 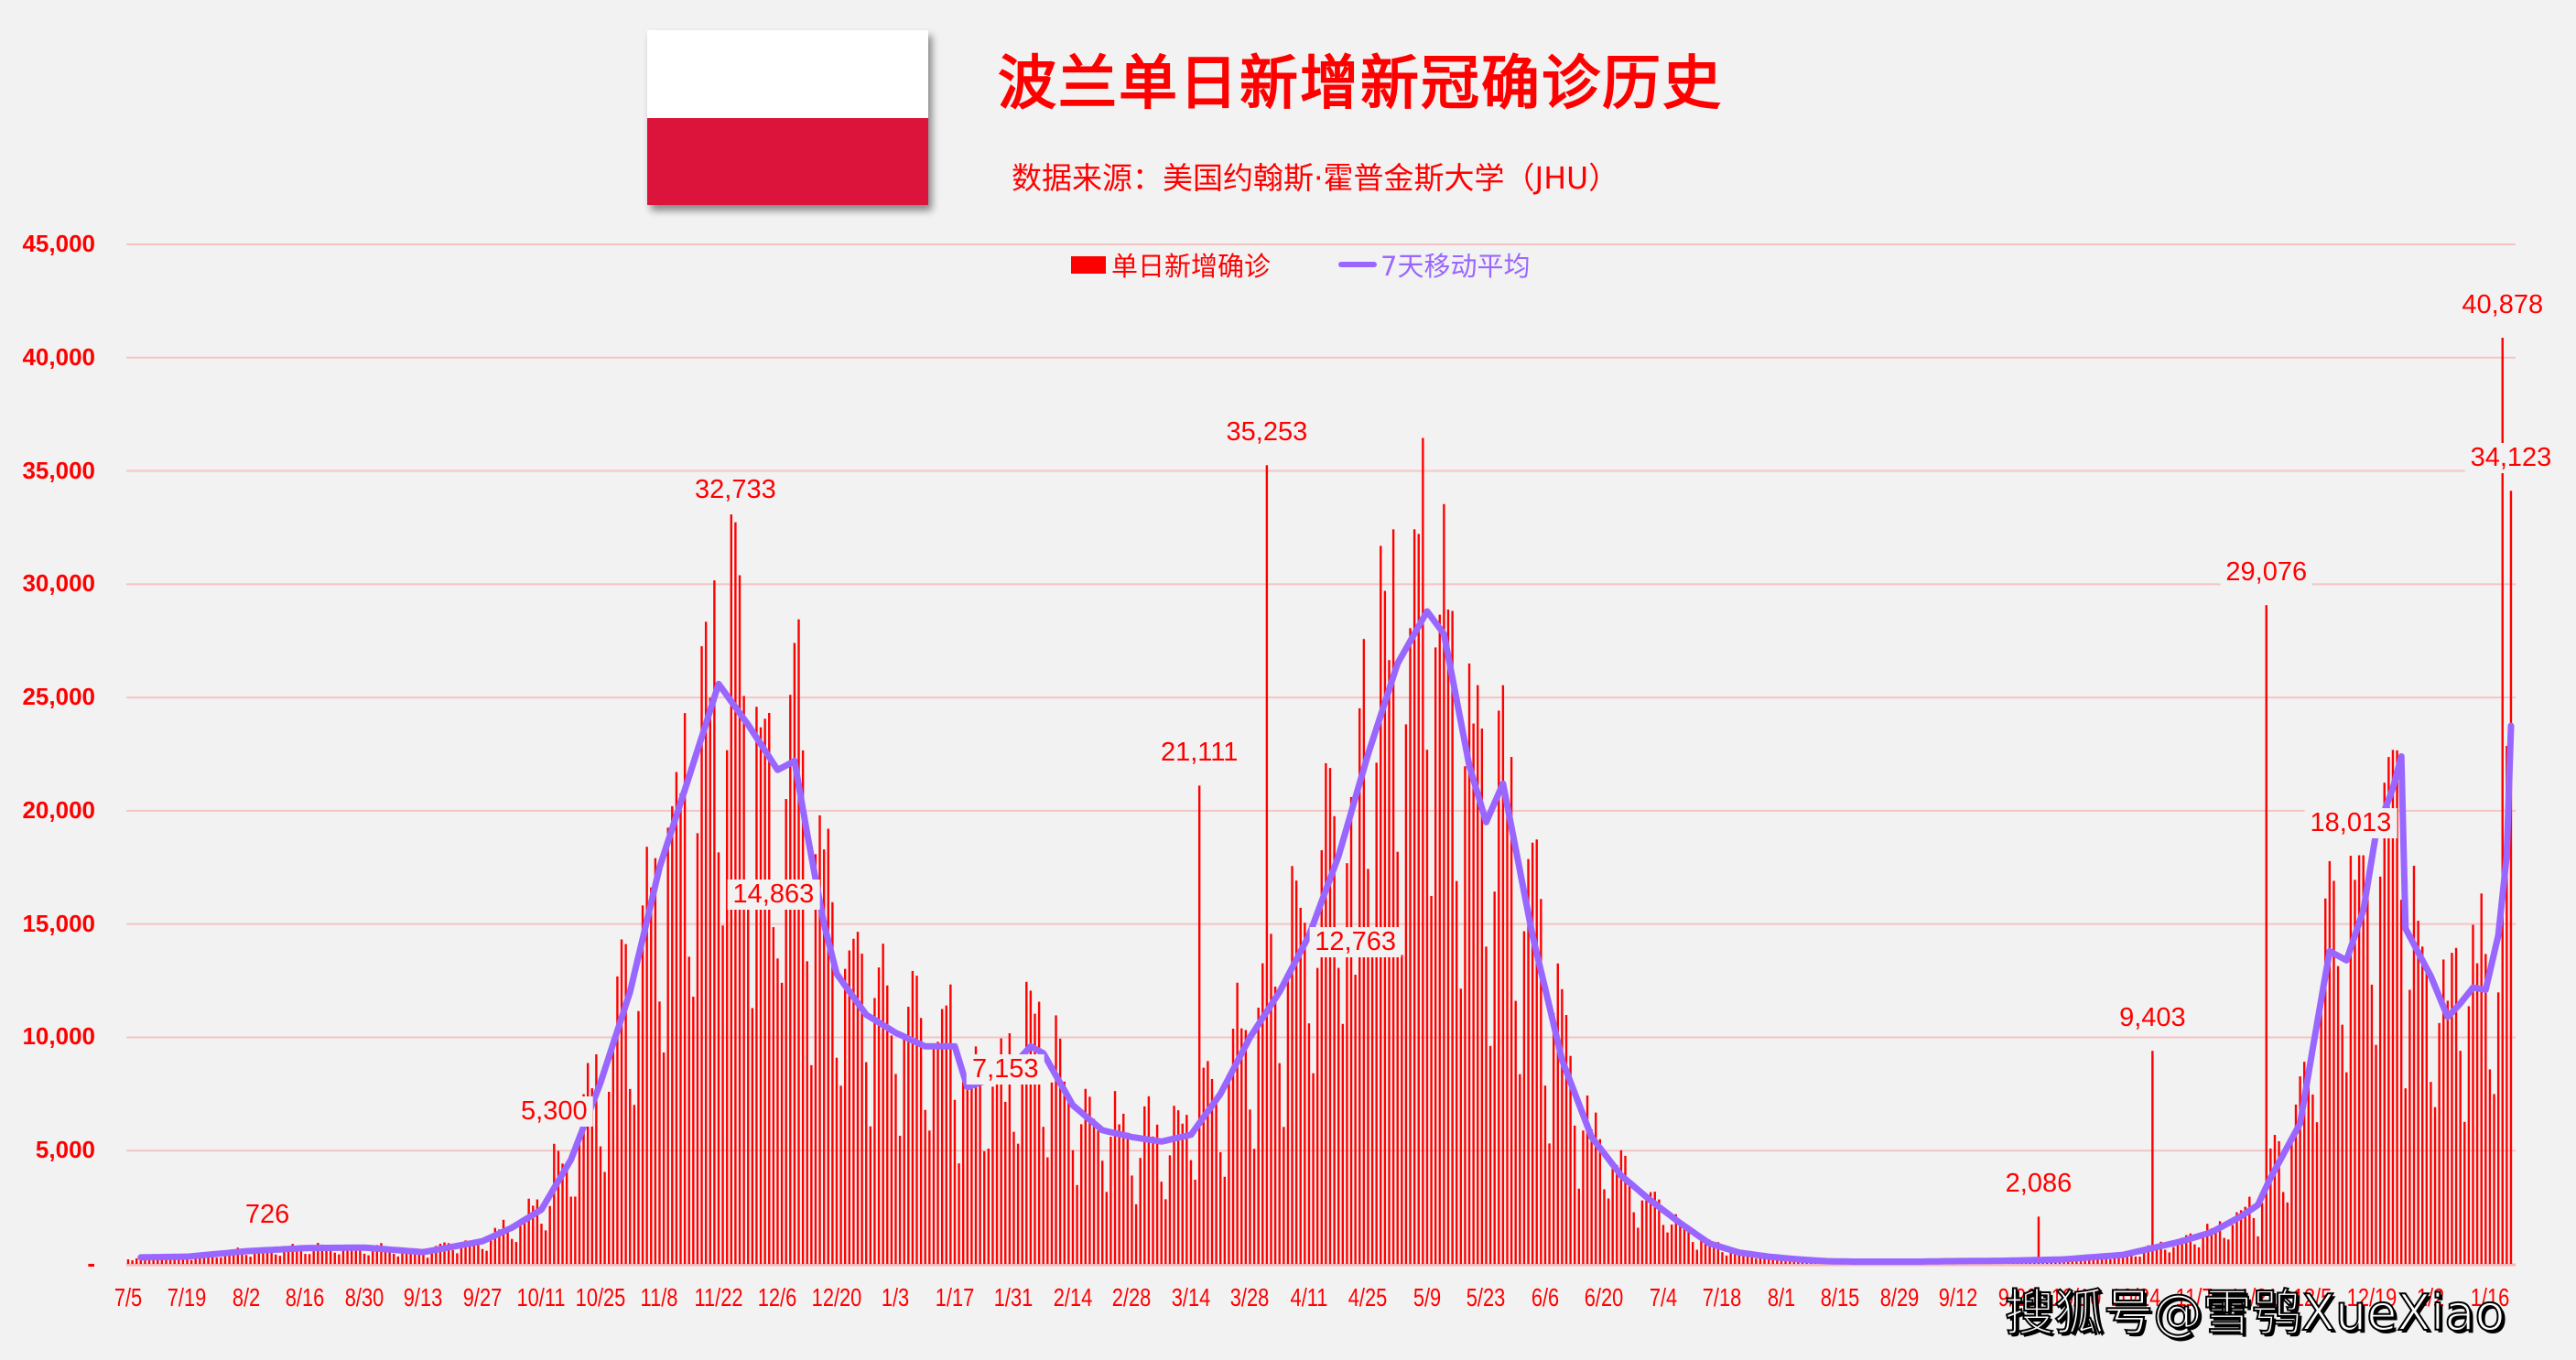 What do you see at coordinates (554, 1111) in the screenshot?
I see `data-label: 5,300` at bounding box center [554, 1111].